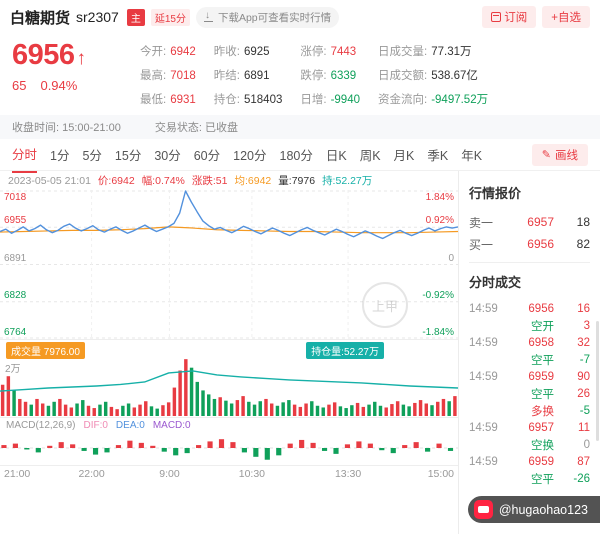 The image size is (600, 534). Describe the element at coordinates (404, 155) in the screenshot. I see `tab-10: 月K` at that location.